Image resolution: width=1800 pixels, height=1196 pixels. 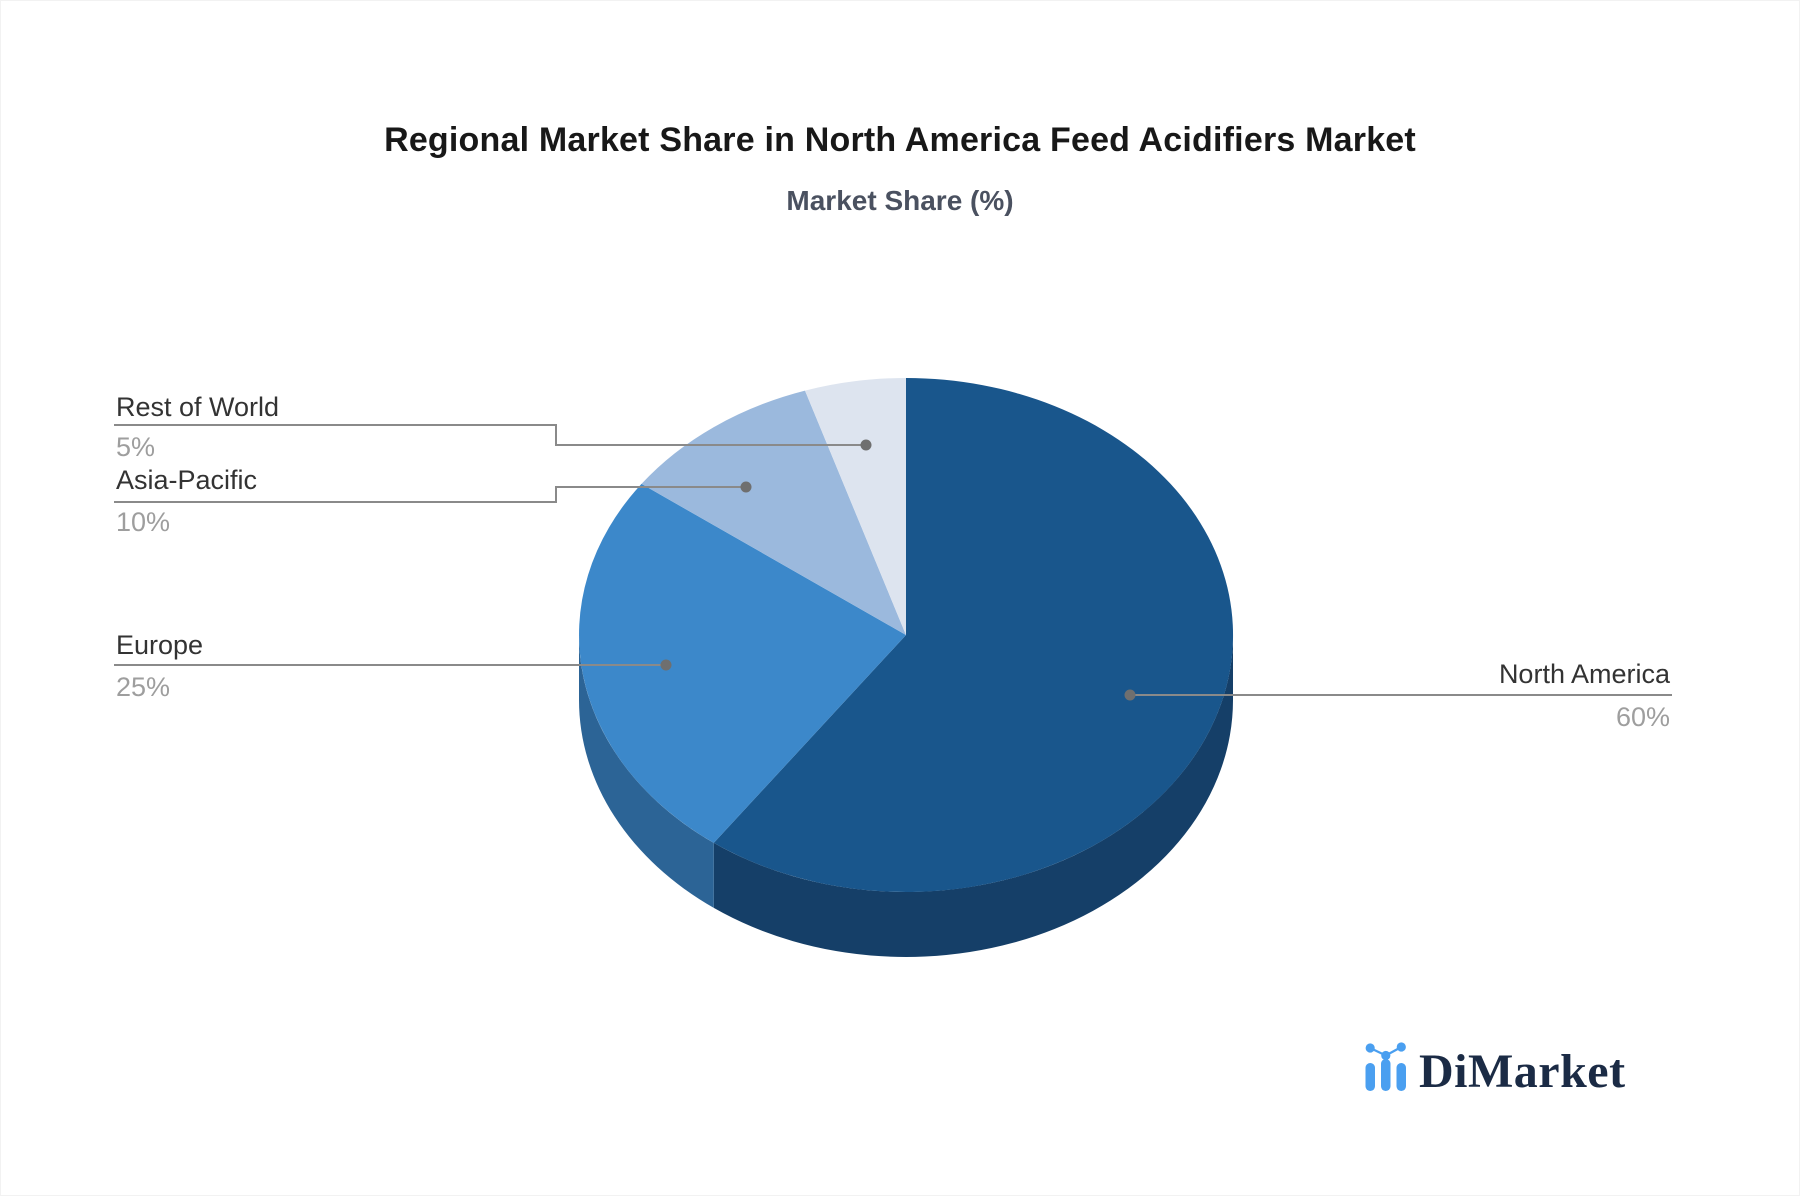 I want to click on dimarket-logo-icon, so click(x=1385, y=1066).